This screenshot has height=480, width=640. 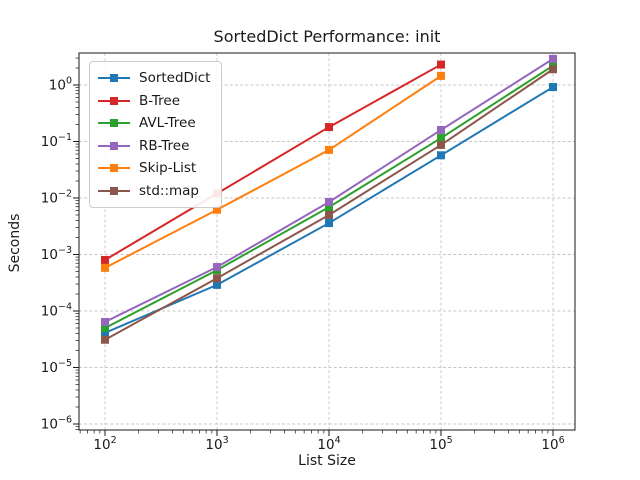 I want to click on legend-item-std-map: std::map, so click(x=153, y=191).